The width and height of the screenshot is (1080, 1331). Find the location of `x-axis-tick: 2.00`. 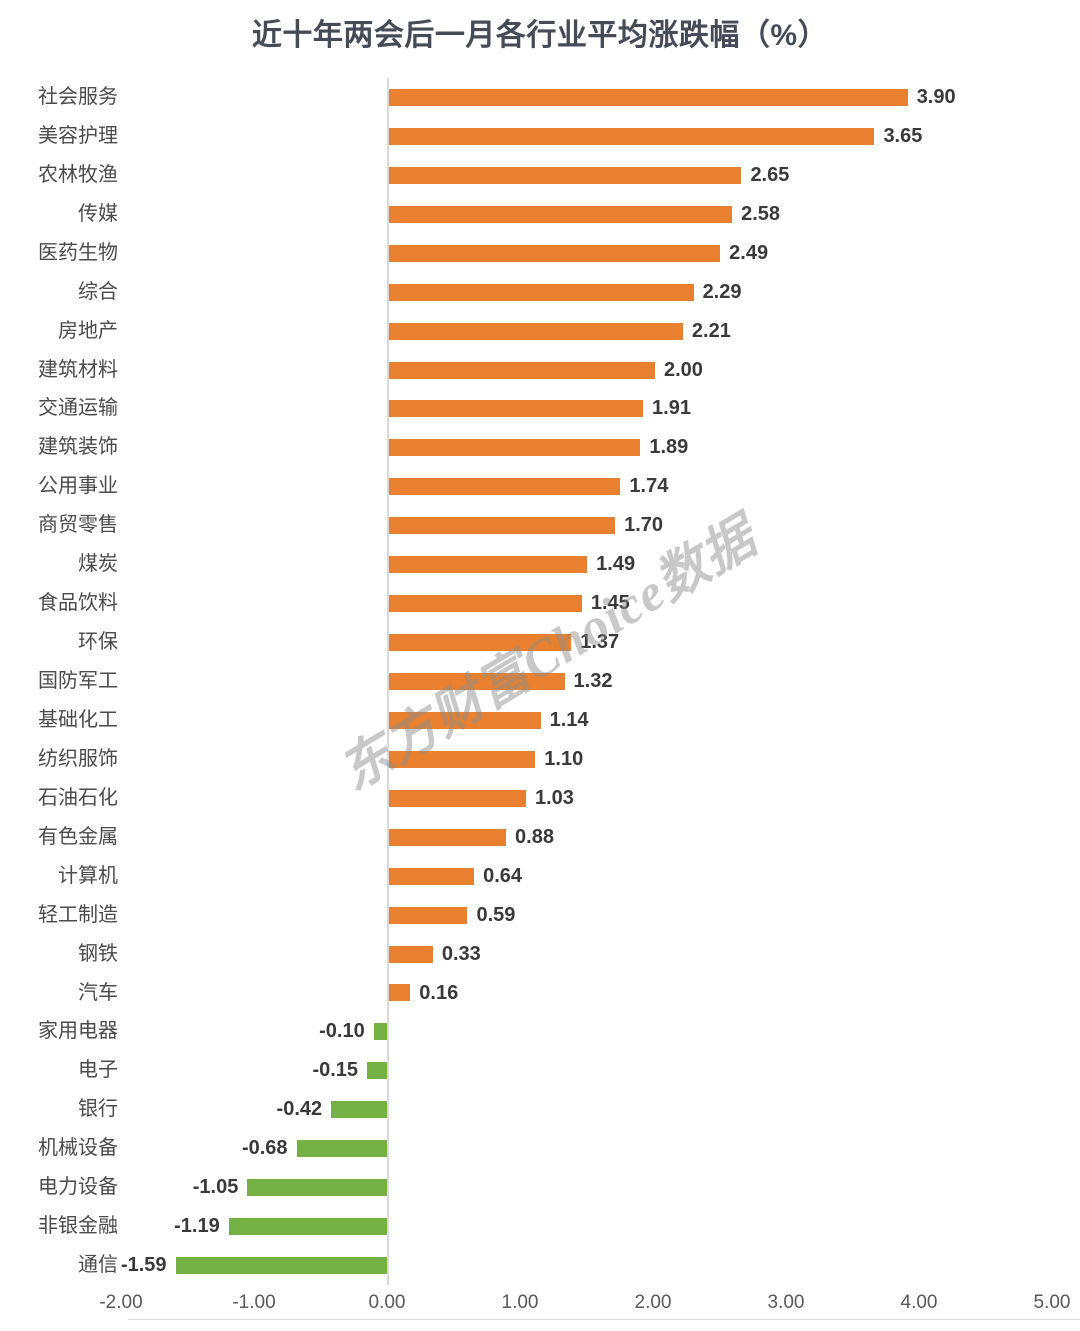

x-axis-tick: 2.00 is located at coordinates (653, 1302).